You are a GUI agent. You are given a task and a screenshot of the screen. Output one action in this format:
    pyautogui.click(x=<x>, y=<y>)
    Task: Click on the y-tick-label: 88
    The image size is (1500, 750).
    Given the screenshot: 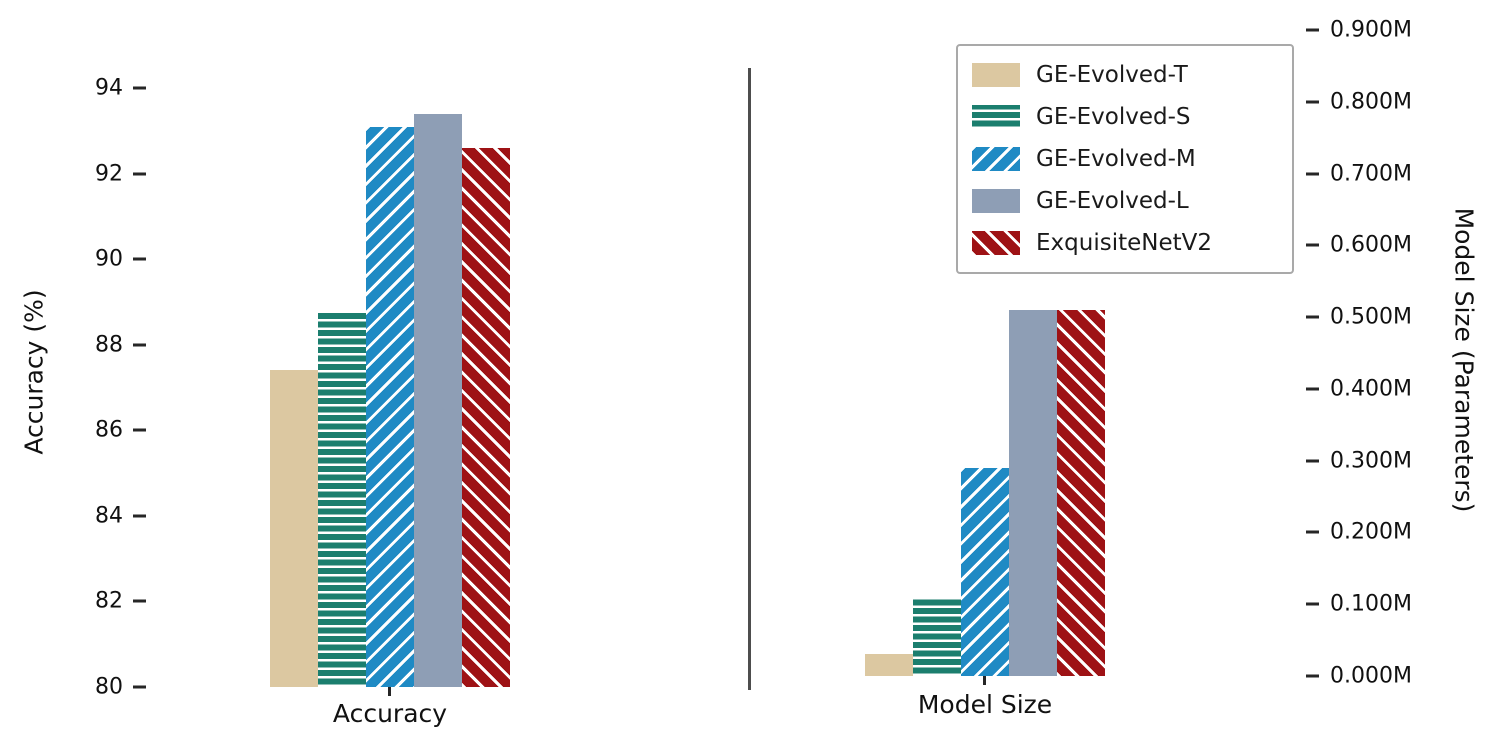 What is the action you would take?
    pyautogui.click(x=109, y=345)
    